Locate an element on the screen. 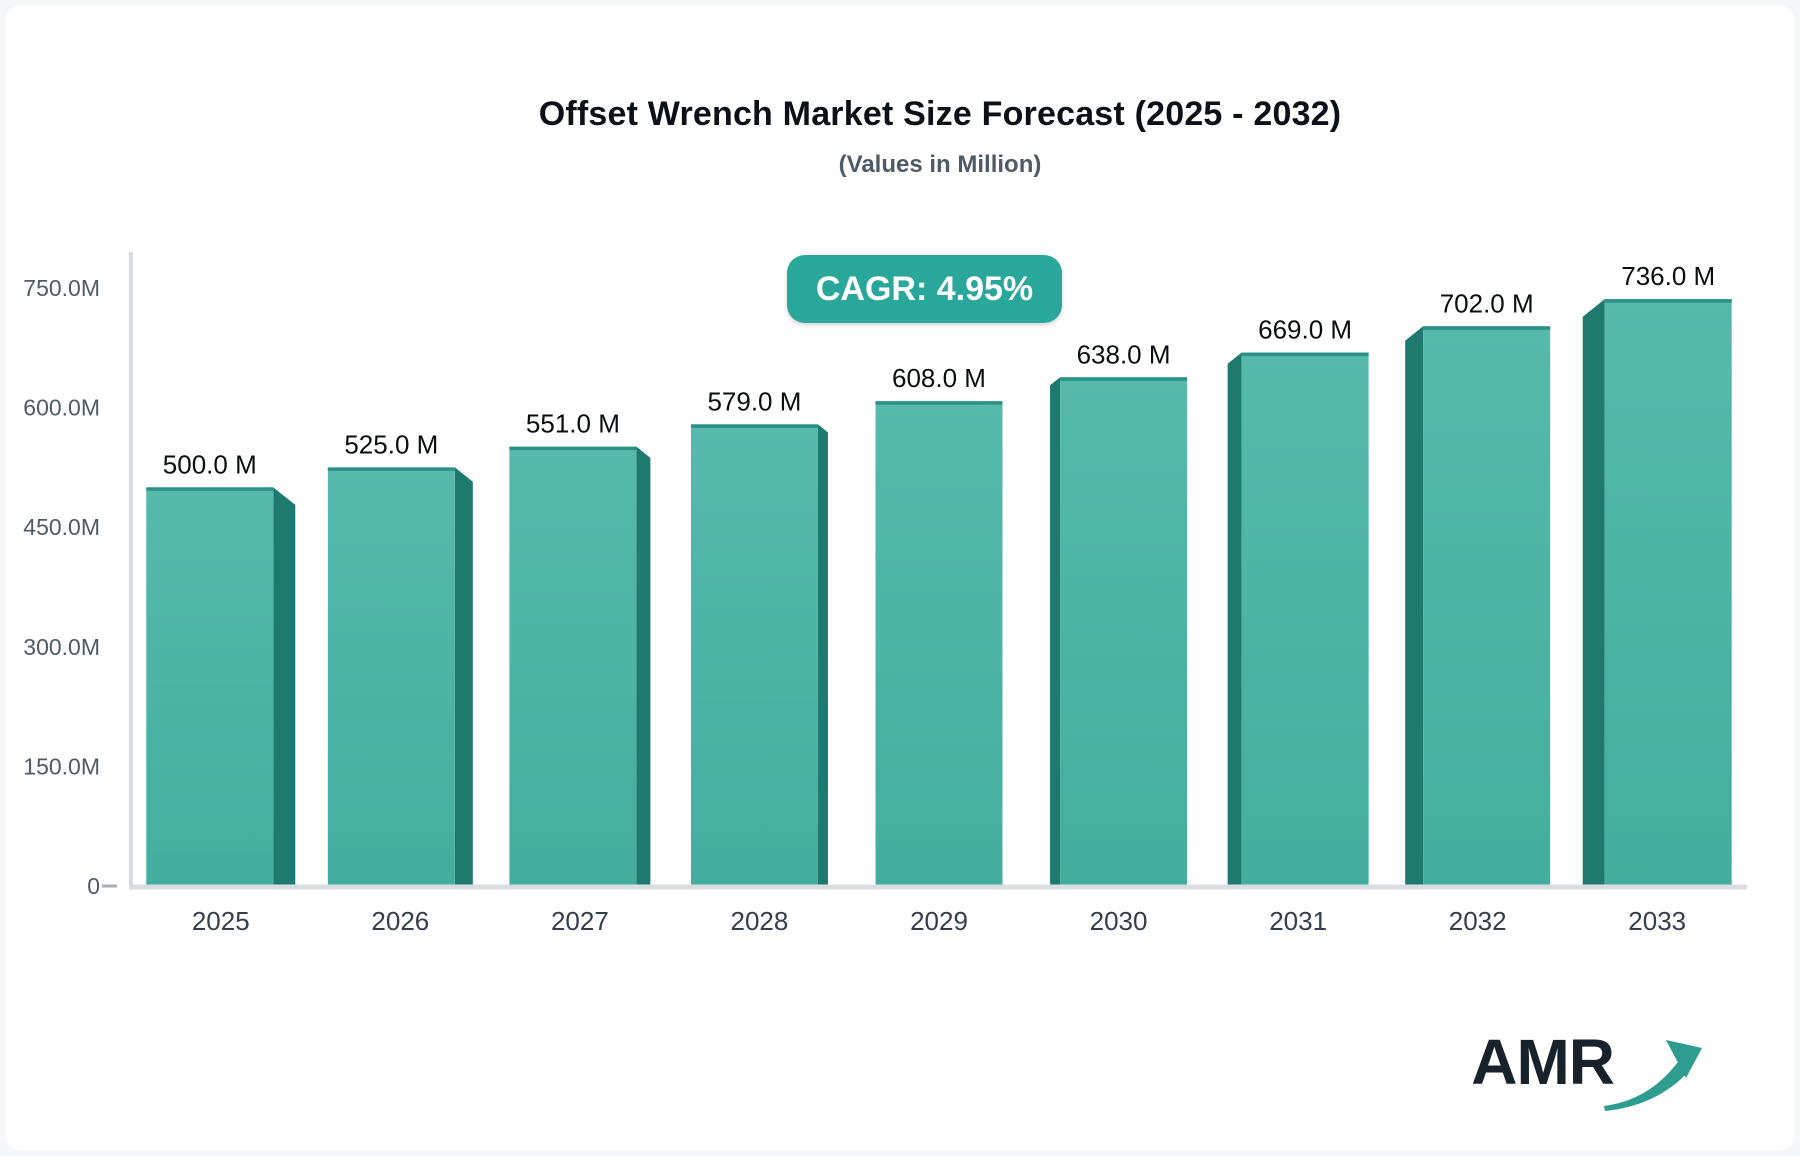 The width and height of the screenshot is (1800, 1156). bar-value-label: 669.0 M is located at coordinates (1305, 330).